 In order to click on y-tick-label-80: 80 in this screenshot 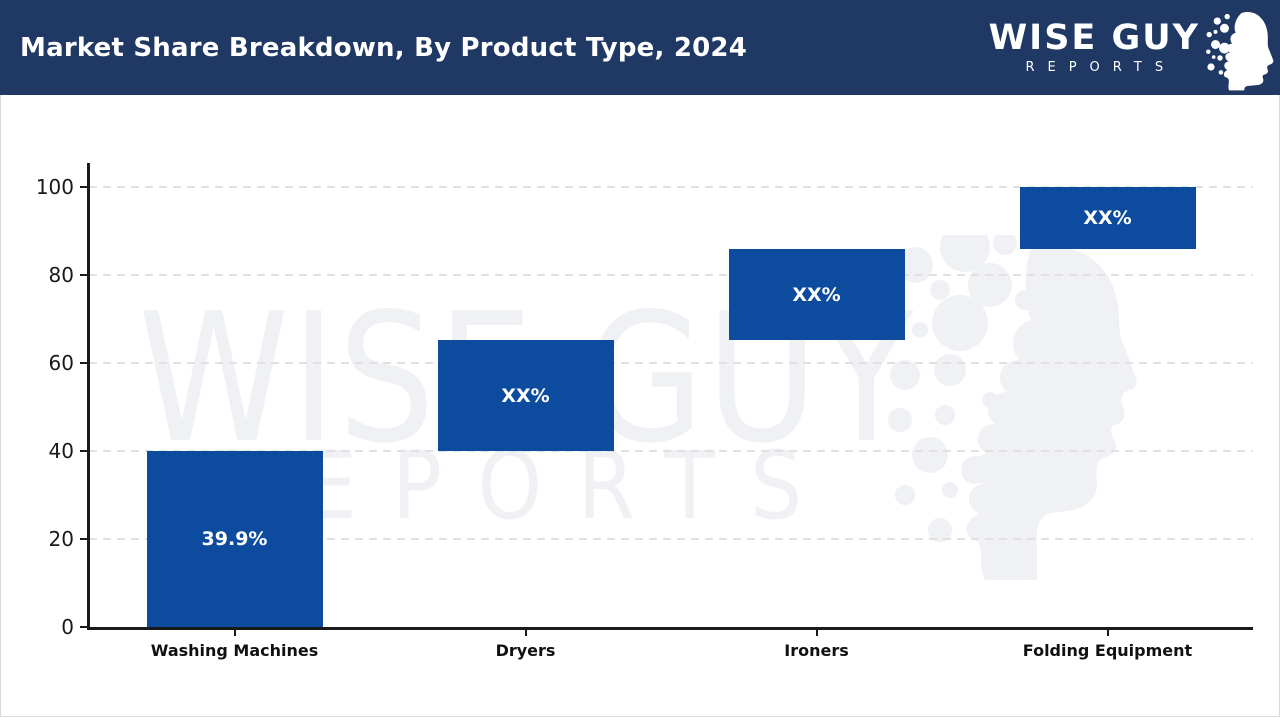, I will do `click(61, 275)`.